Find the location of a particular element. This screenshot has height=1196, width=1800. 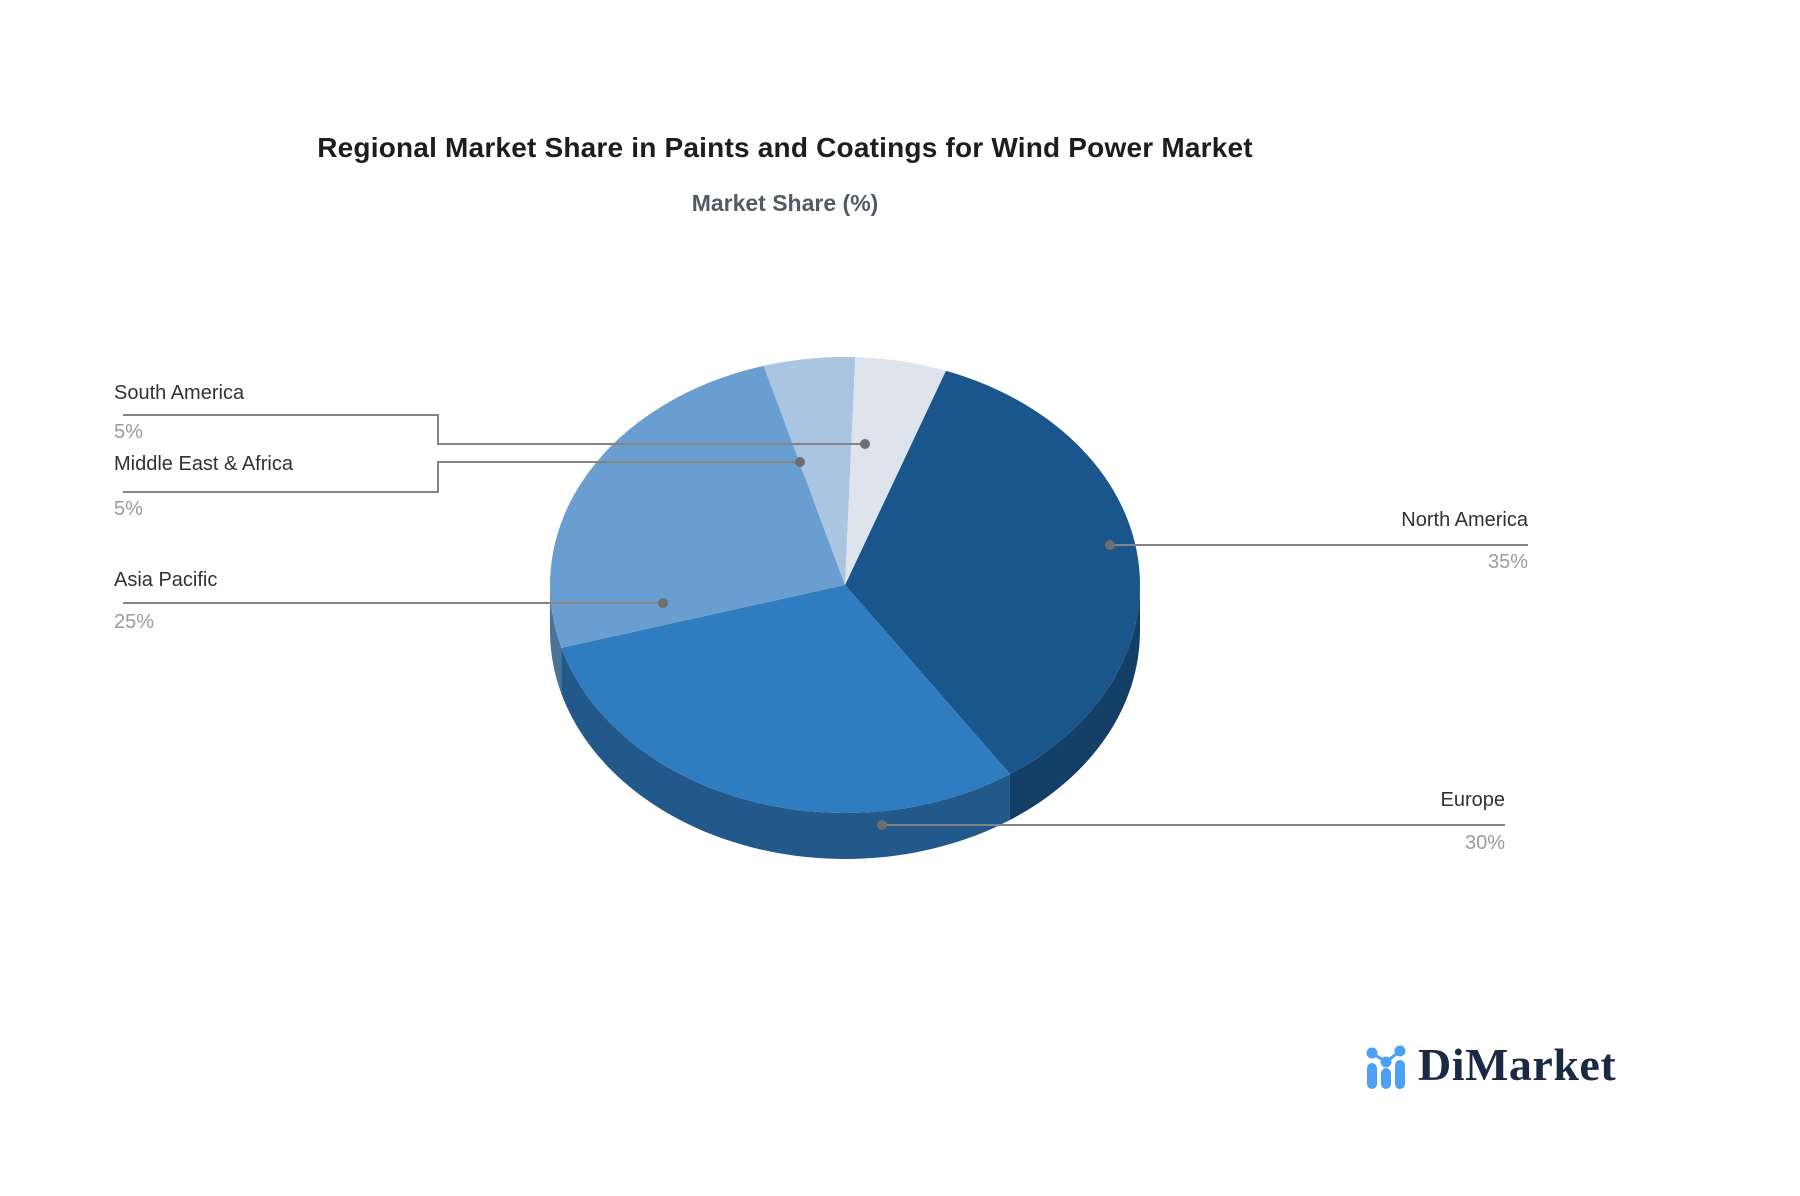

slice-label-middle-east-africa: Middle East & Africa is located at coordinates (203, 464).